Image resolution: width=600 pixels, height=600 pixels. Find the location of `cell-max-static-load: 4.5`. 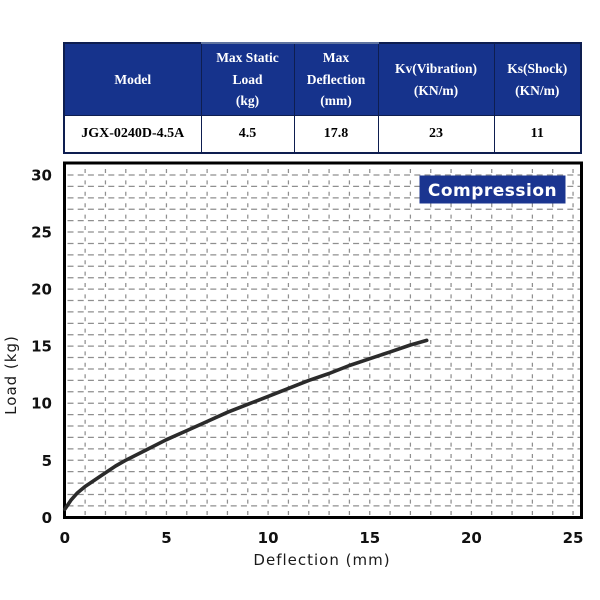

cell-max-static-load: 4.5 is located at coordinates (247, 134).